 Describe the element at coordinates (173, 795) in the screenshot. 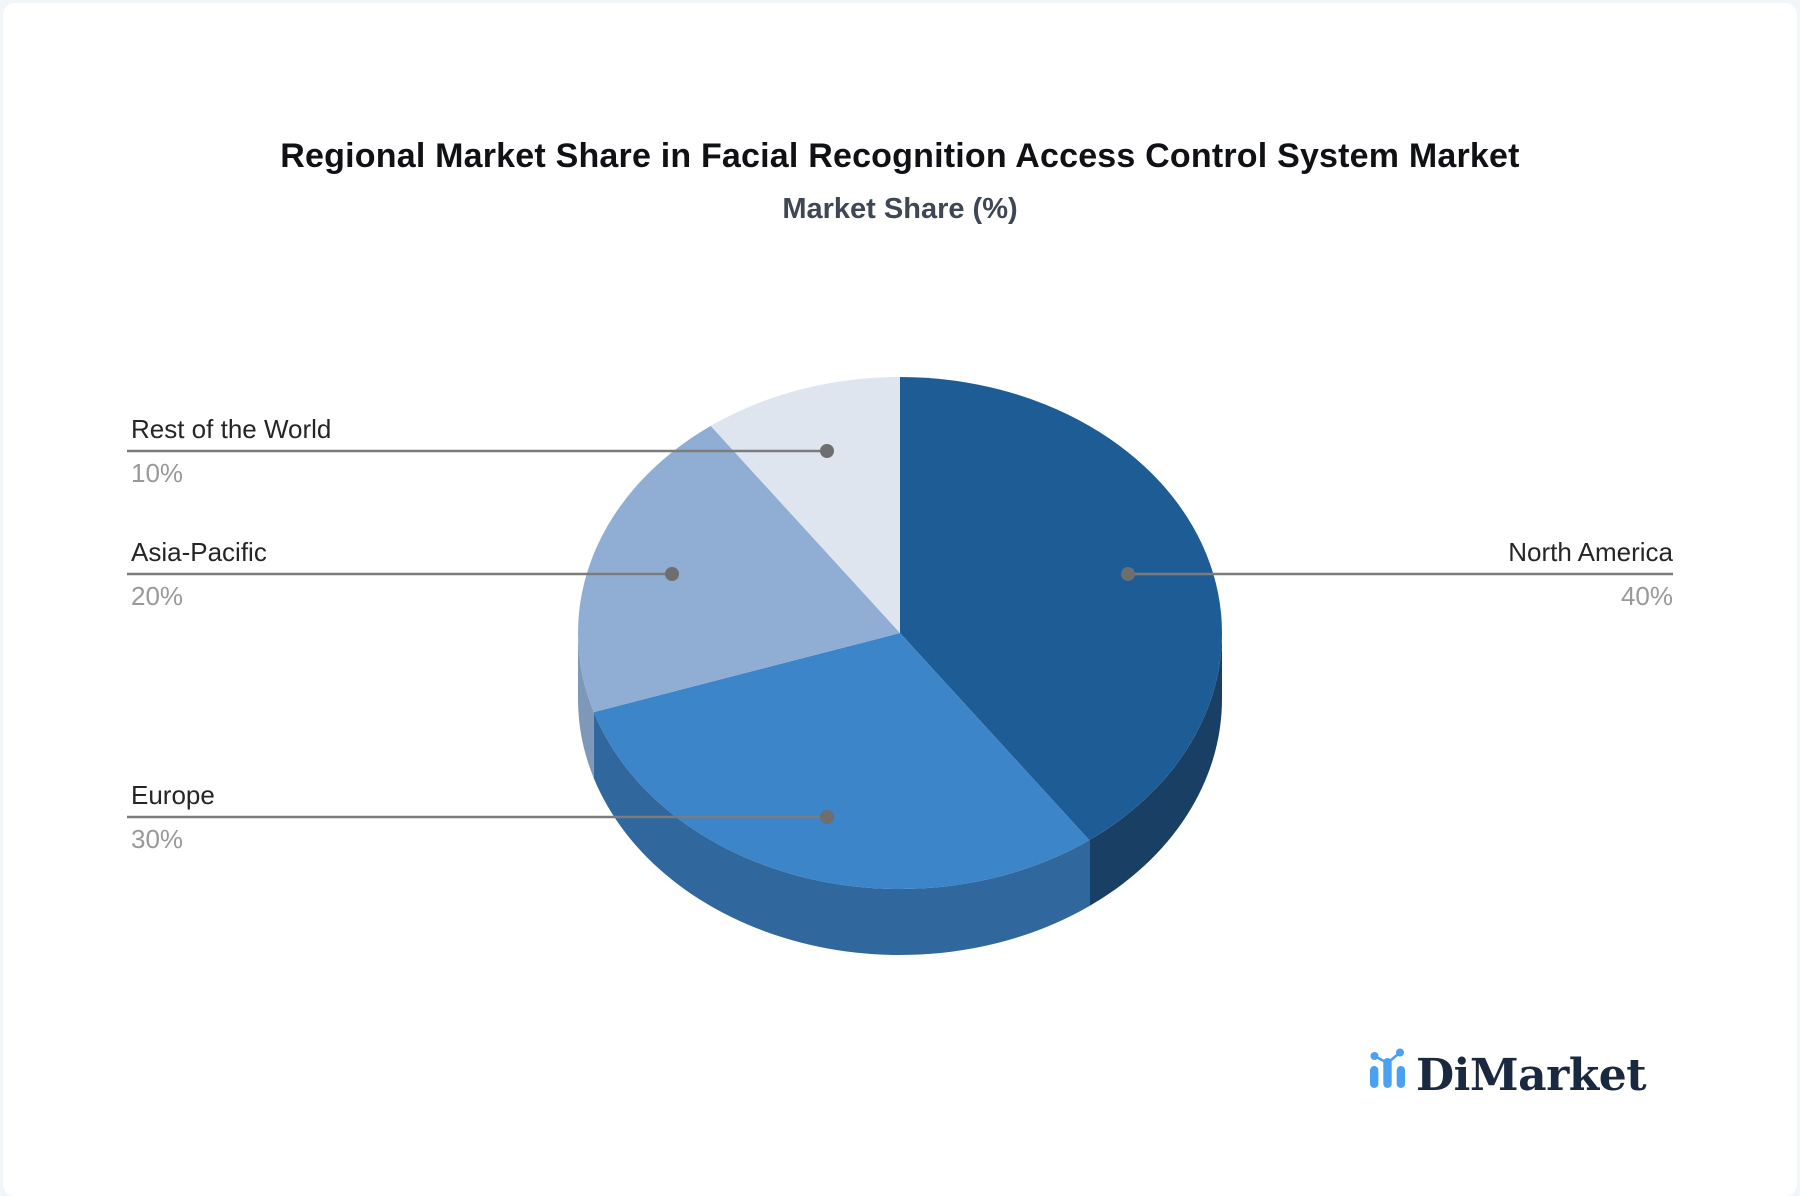

I see `slice-label-europe: Europe` at that location.